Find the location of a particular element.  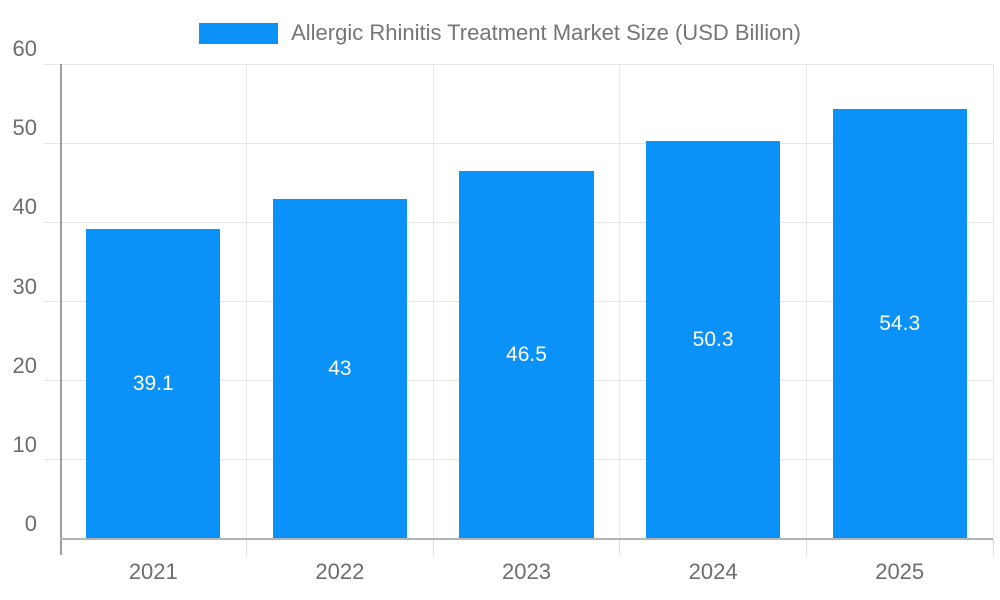

bar-value-label: 54.3 is located at coordinates (900, 324).